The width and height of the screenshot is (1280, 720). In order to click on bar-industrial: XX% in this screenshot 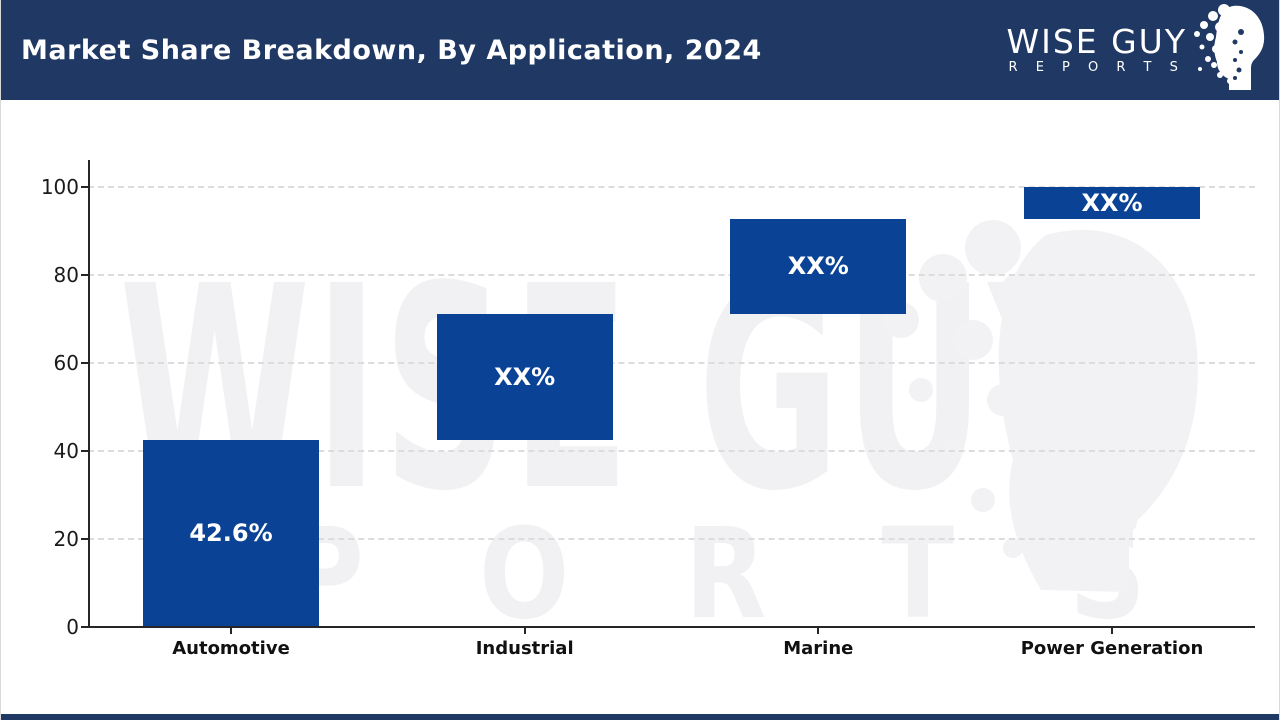, I will do `click(524, 376)`.